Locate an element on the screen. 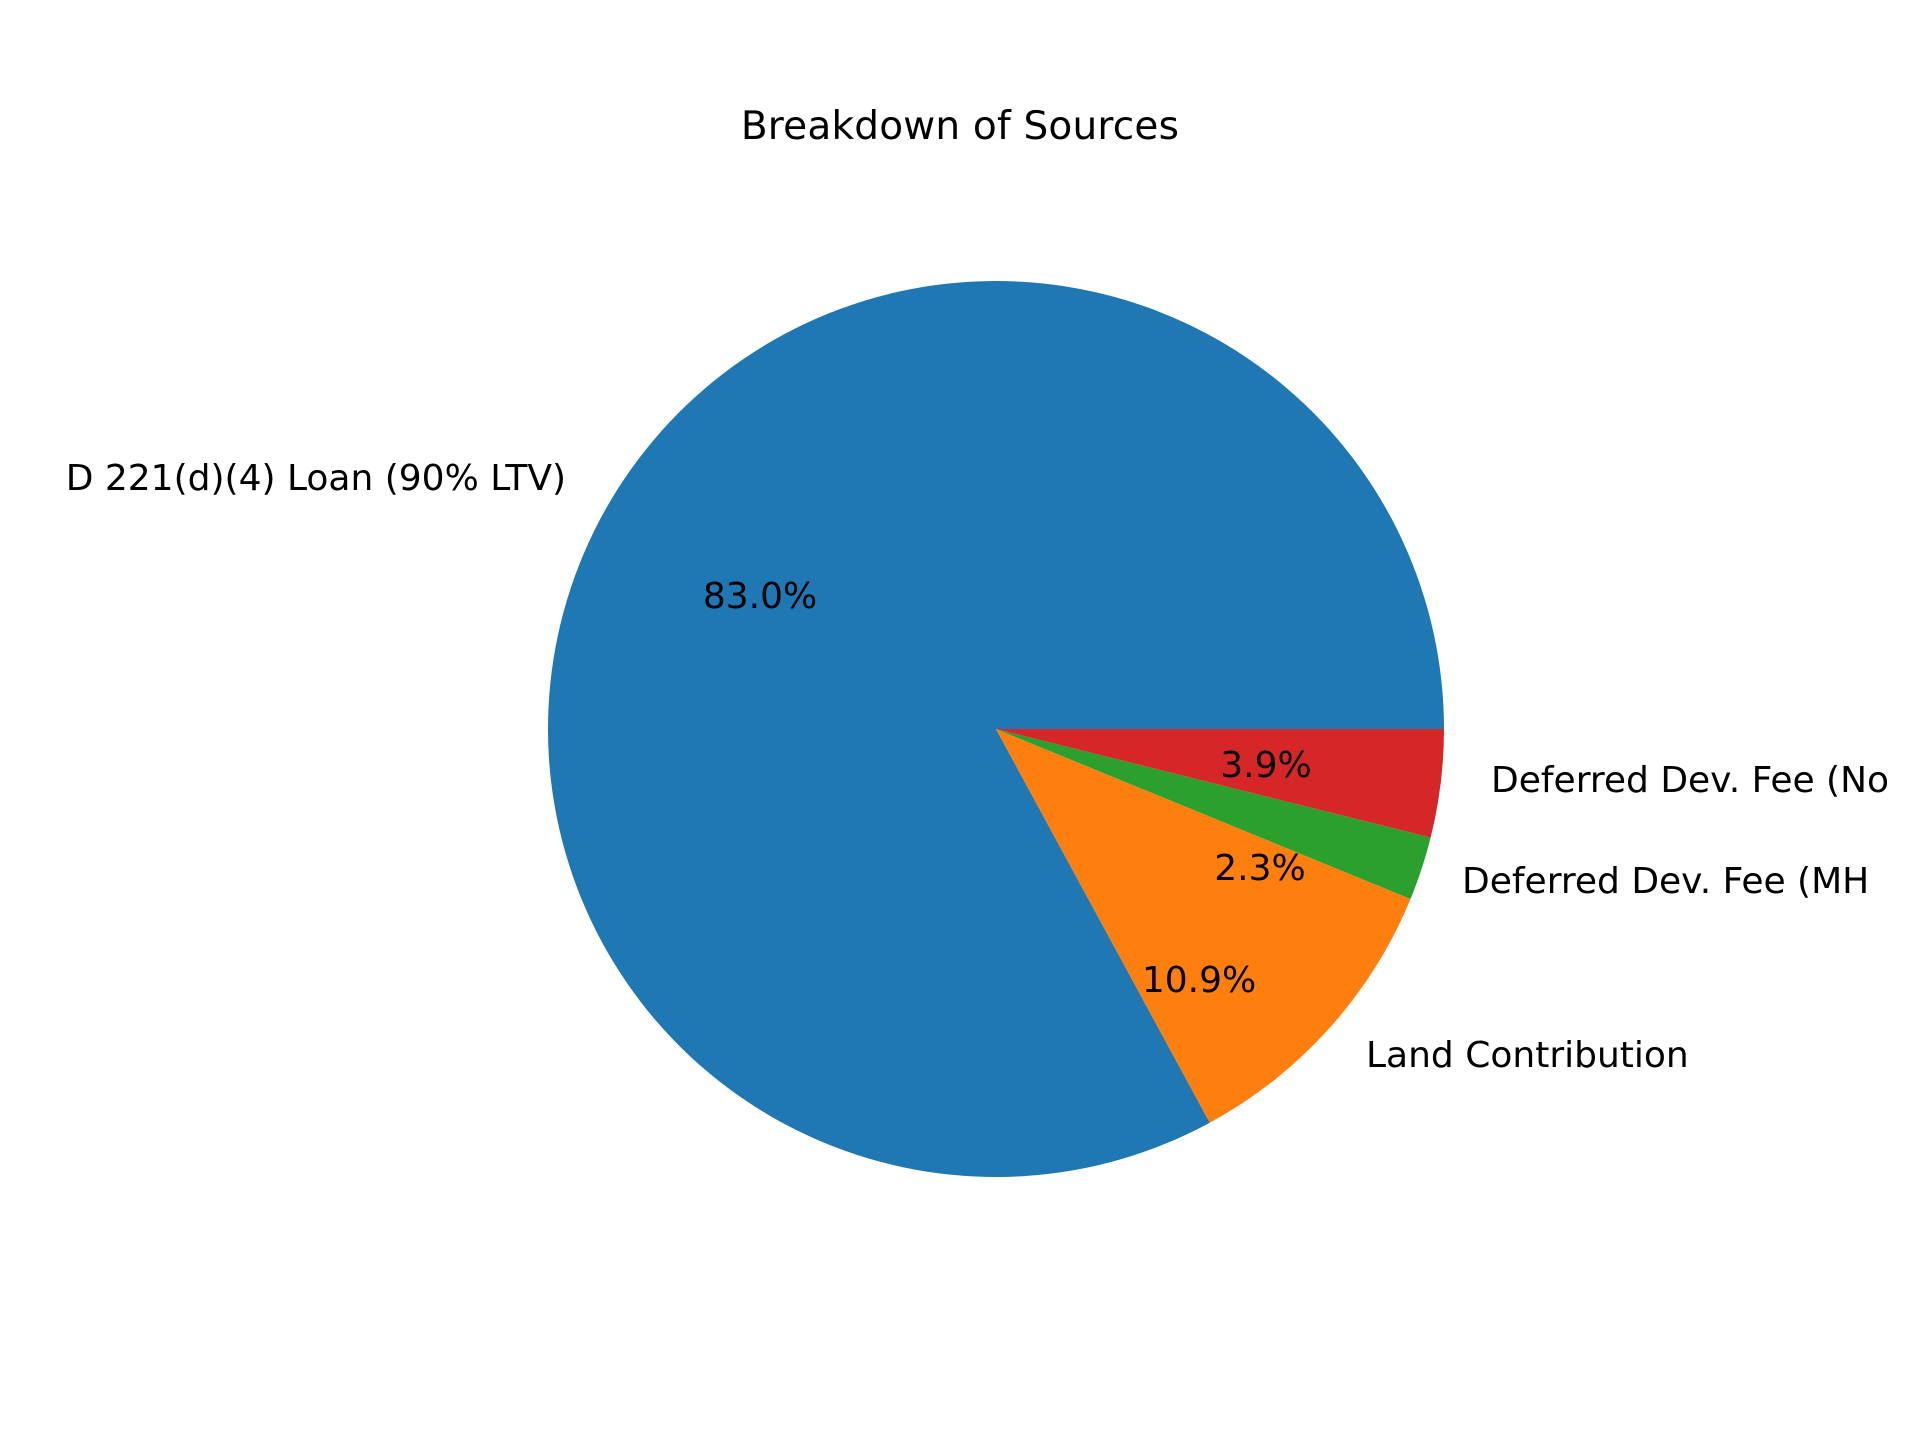  pie-category-label-land-contribution: Land Contribution is located at coordinates (1527, 1055).